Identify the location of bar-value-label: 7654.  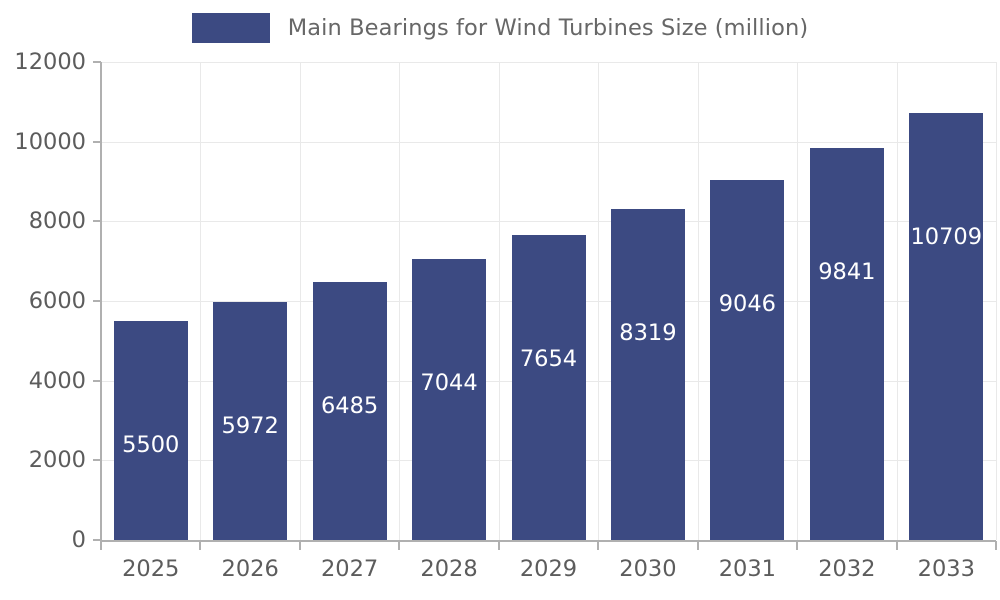
(548, 359).